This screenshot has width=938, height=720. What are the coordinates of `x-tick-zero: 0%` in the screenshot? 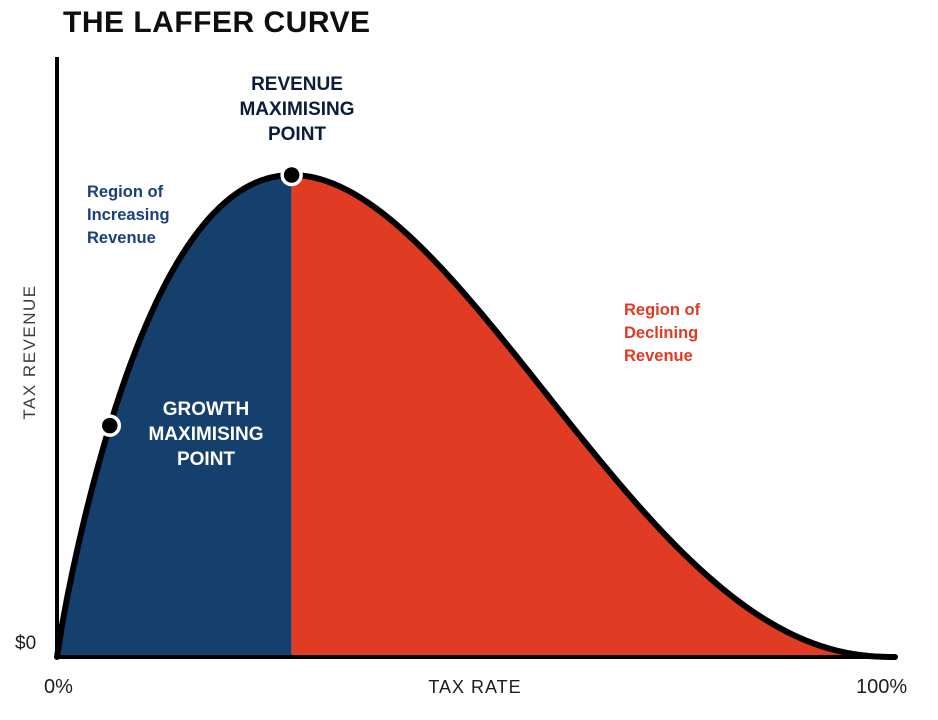 It's located at (58, 687).